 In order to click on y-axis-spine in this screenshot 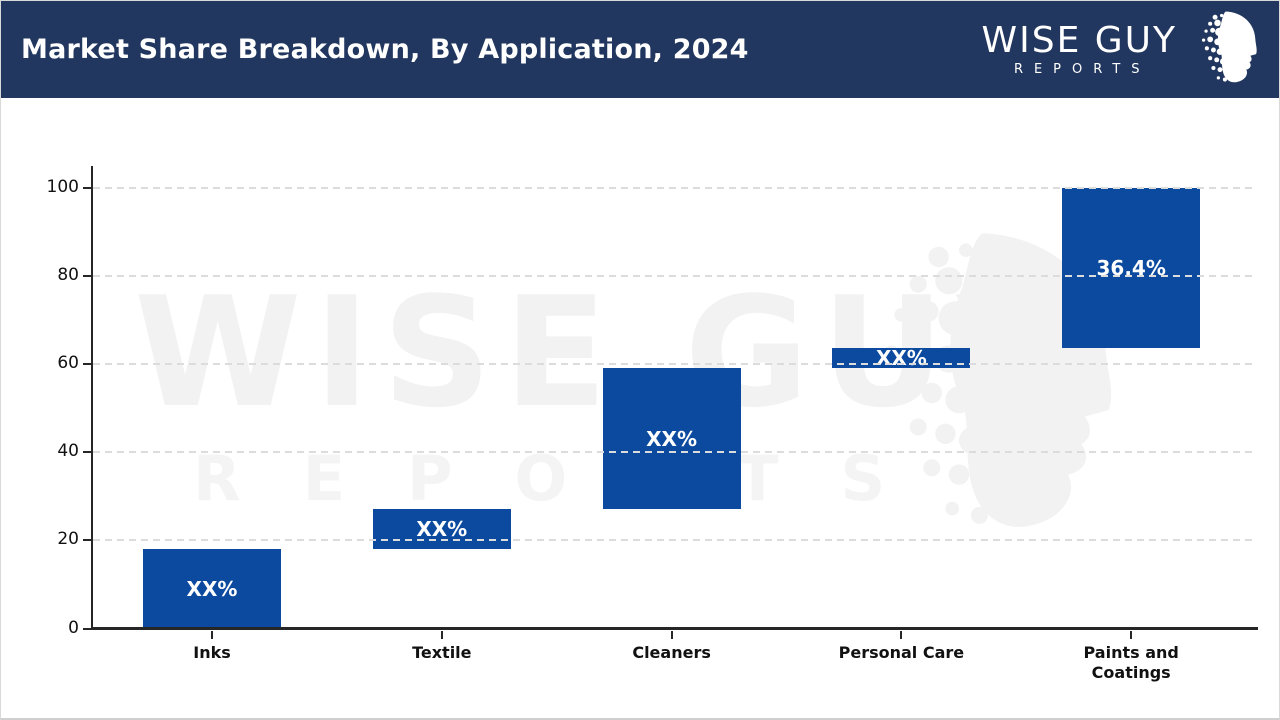, I will do `click(92, 397)`.